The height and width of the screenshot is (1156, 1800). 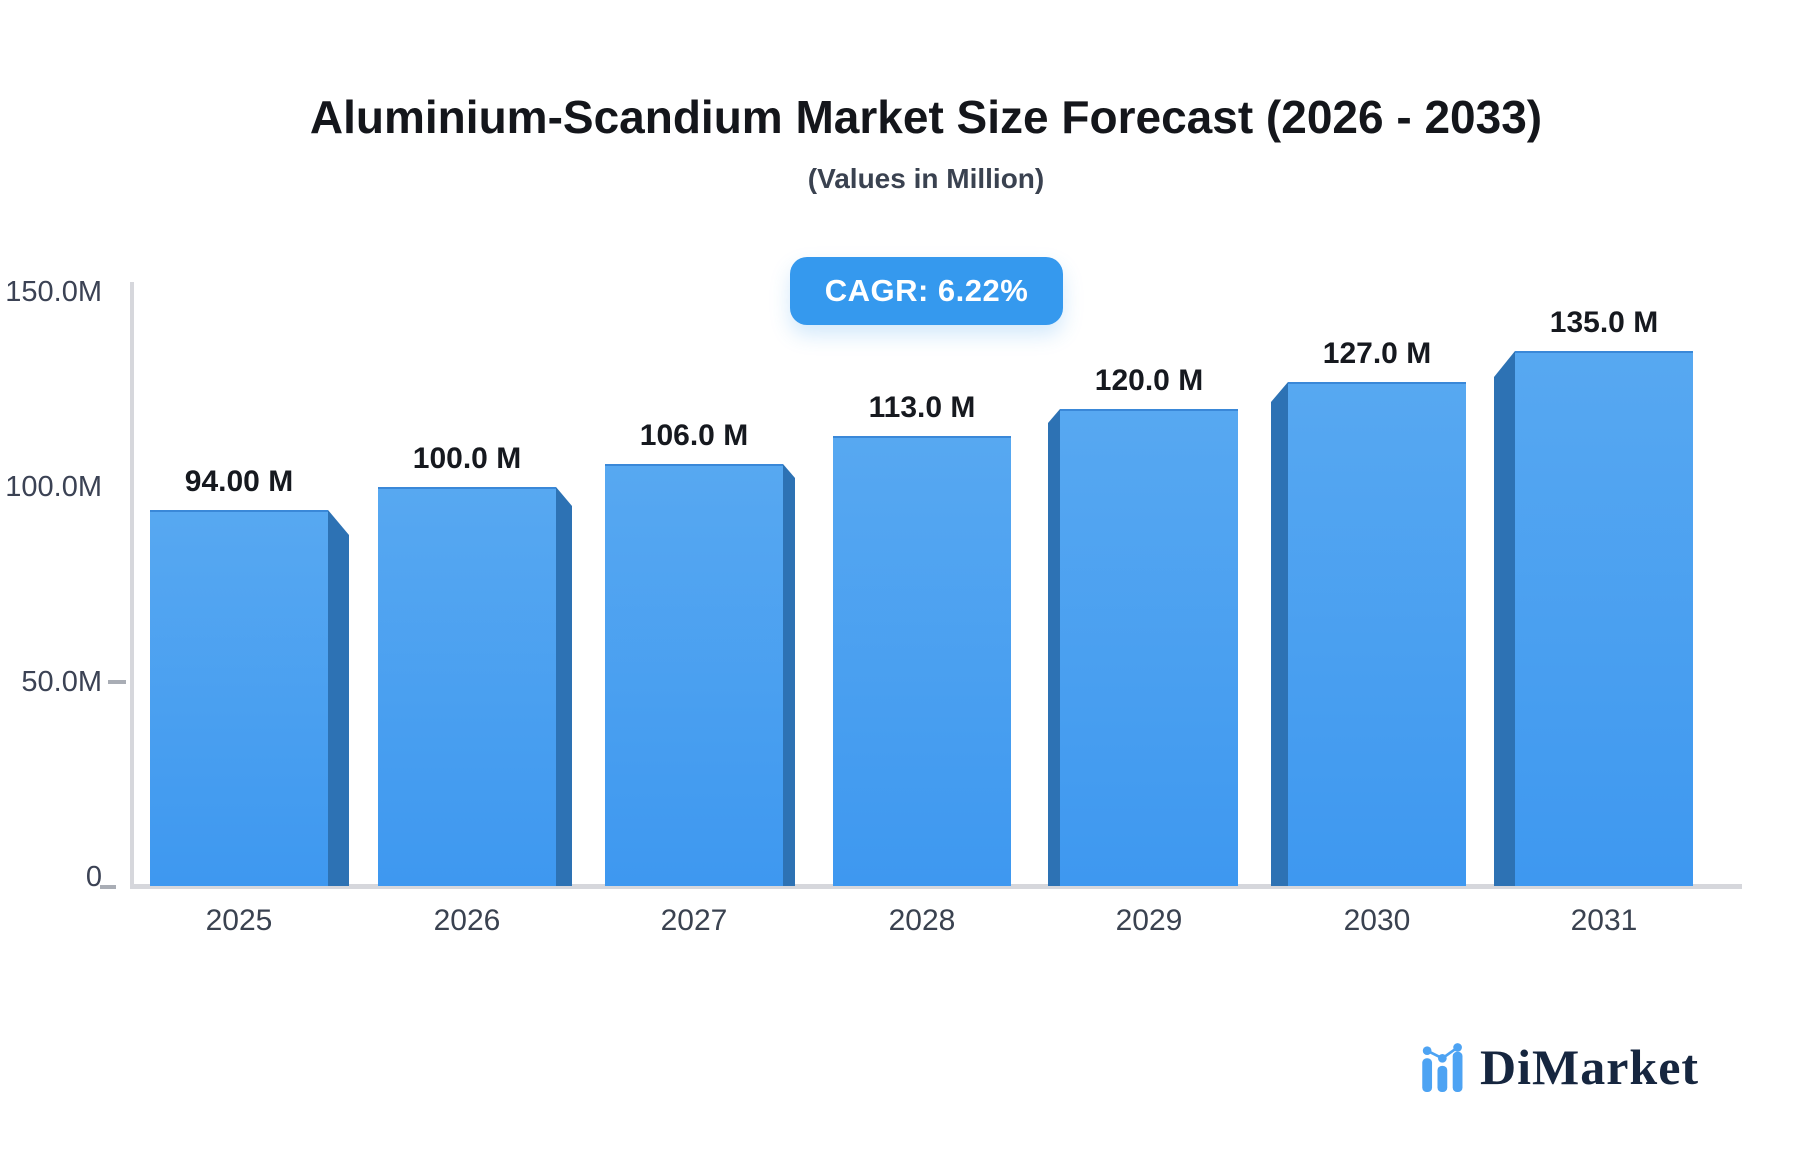 What do you see at coordinates (239, 698) in the screenshot?
I see `bar-2025` at bounding box center [239, 698].